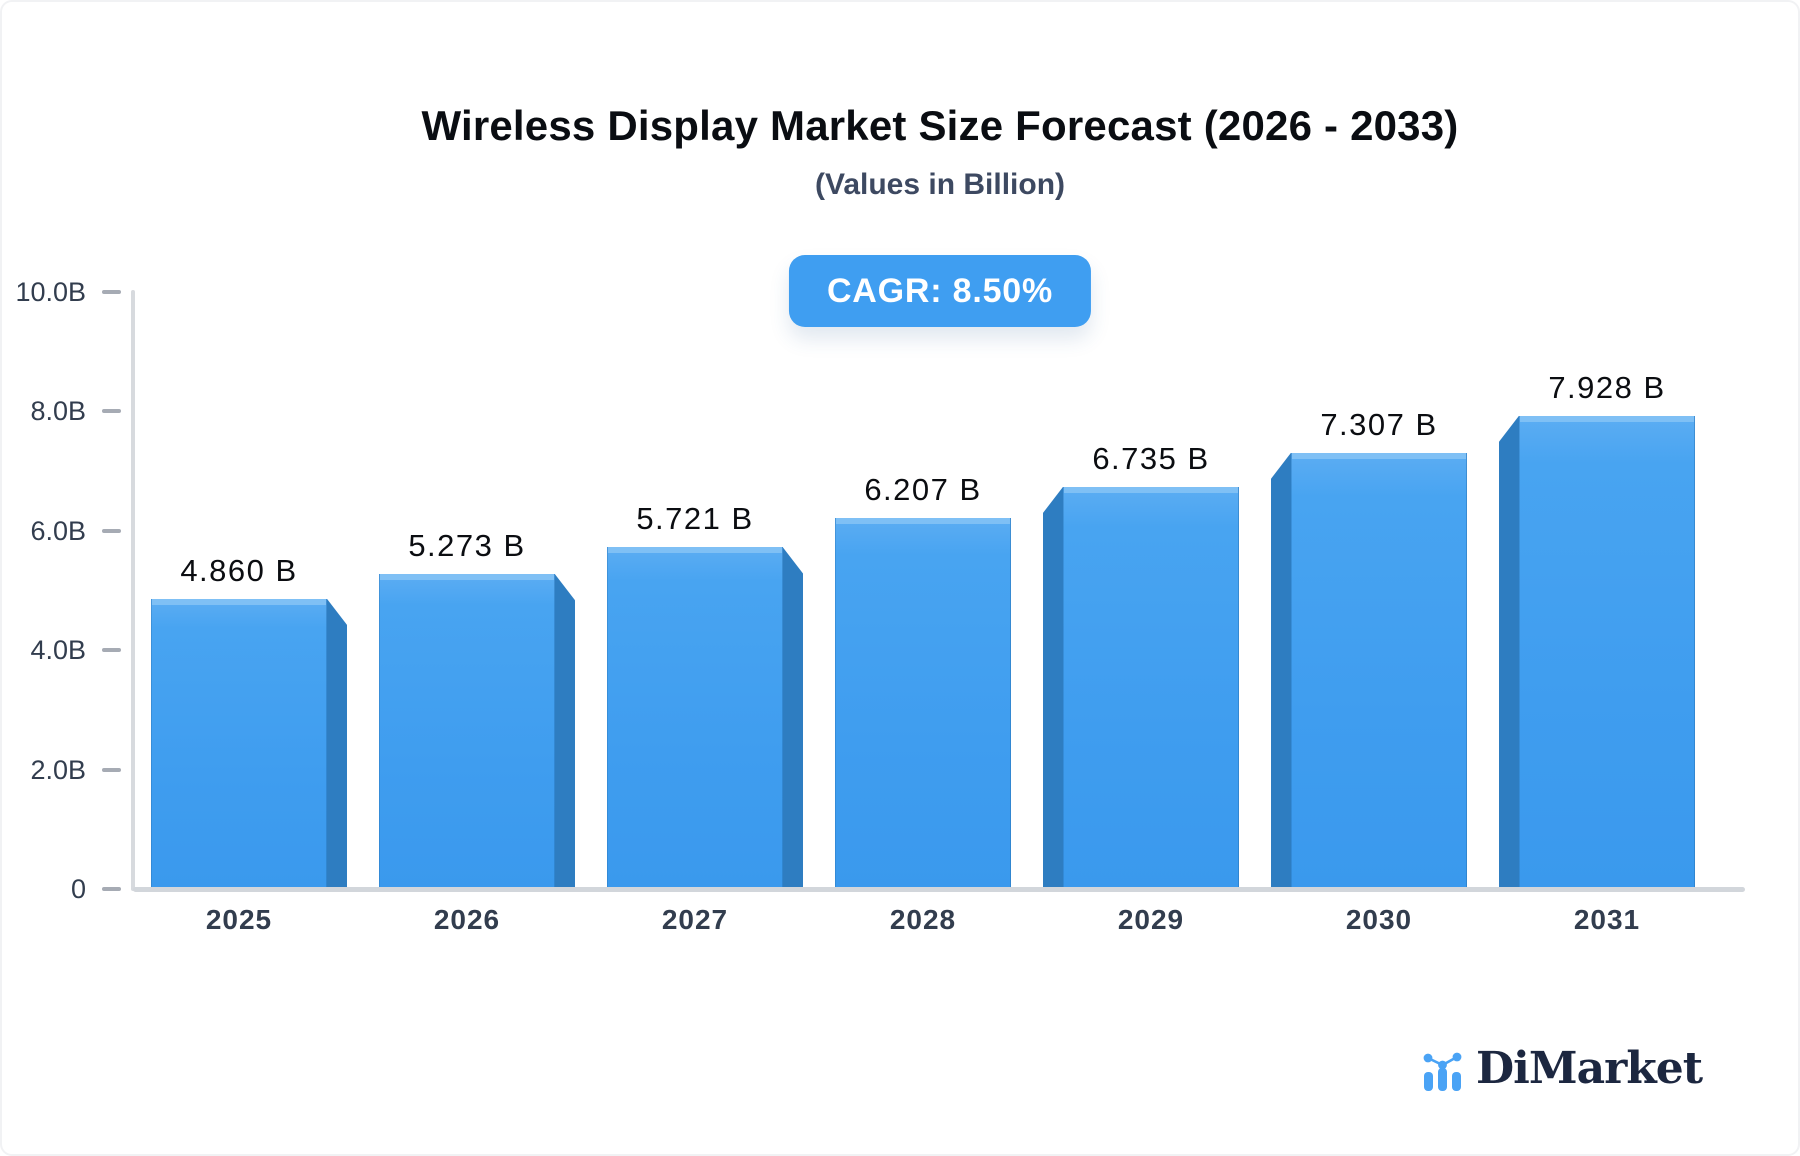 Image resolution: width=1800 pixels, height=1156 pixels. I want to click on x-tick-label-2025: 2025, so click(239, 919).